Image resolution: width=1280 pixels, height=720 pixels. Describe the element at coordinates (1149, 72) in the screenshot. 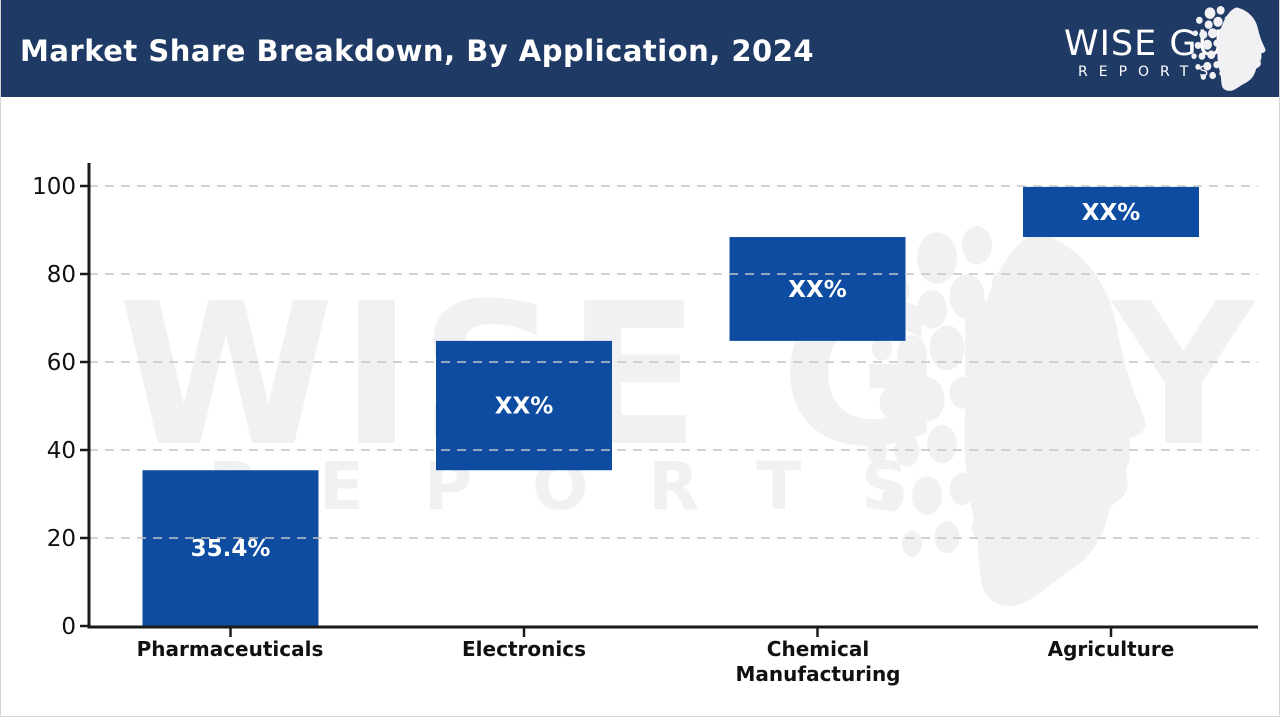

I see `brand-tagline: REPORTS` at that location.